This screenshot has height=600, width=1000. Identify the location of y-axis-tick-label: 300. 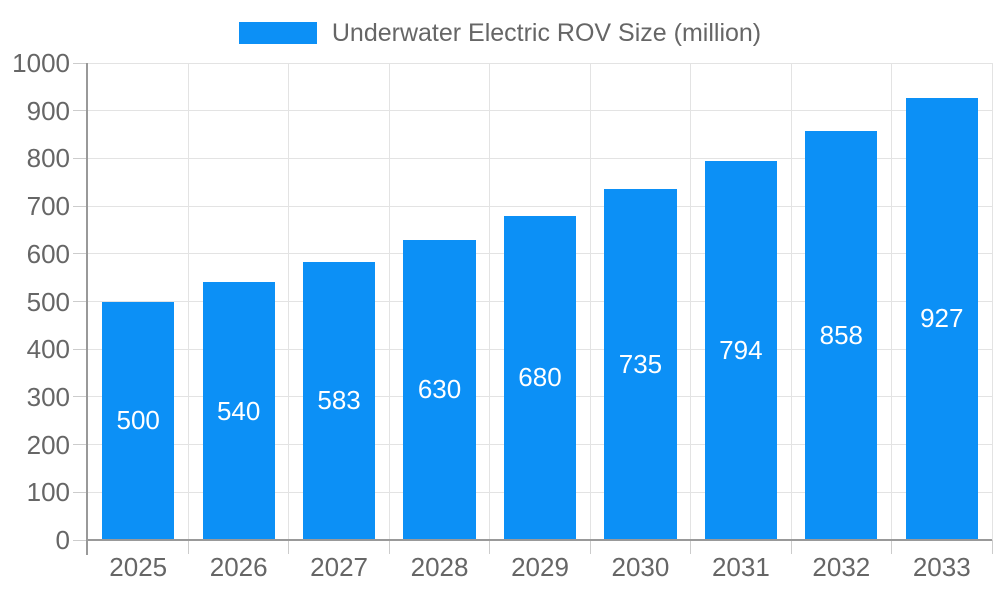
(48, 396).